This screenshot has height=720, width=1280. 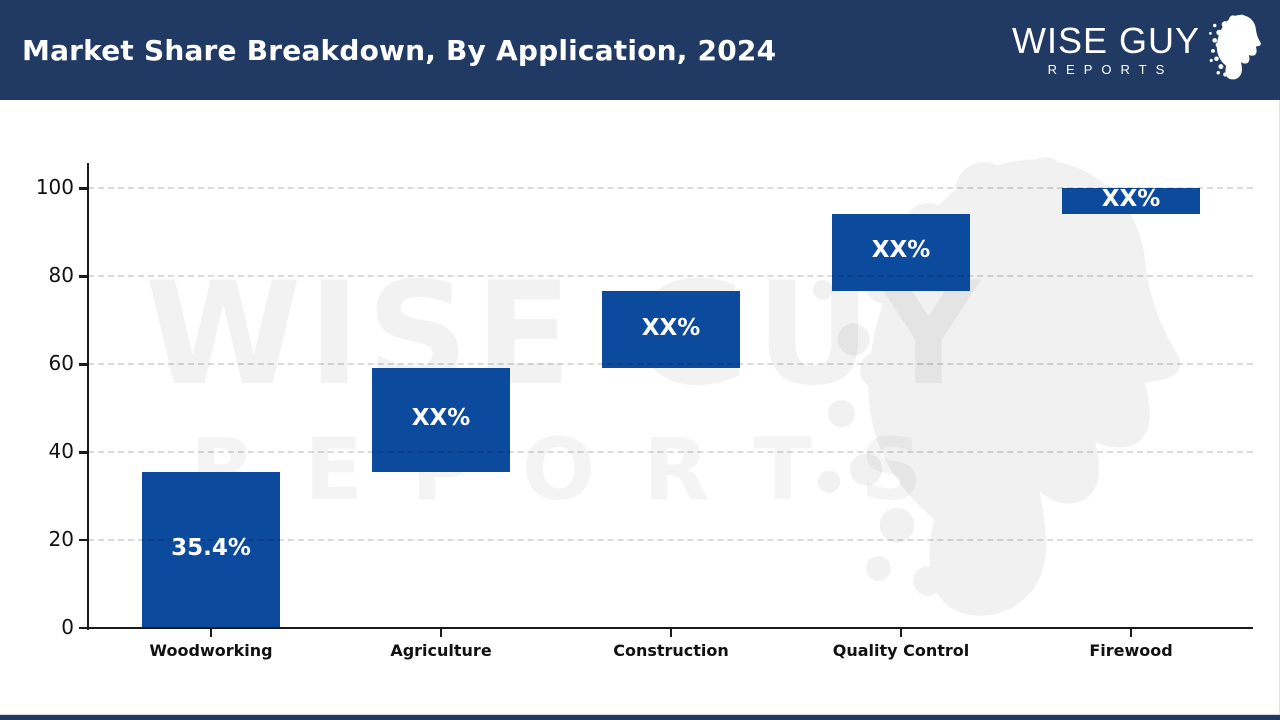 I want to click on wise-guy-logo: WISE GUY REPORTS, so click(x=1137, y=50).